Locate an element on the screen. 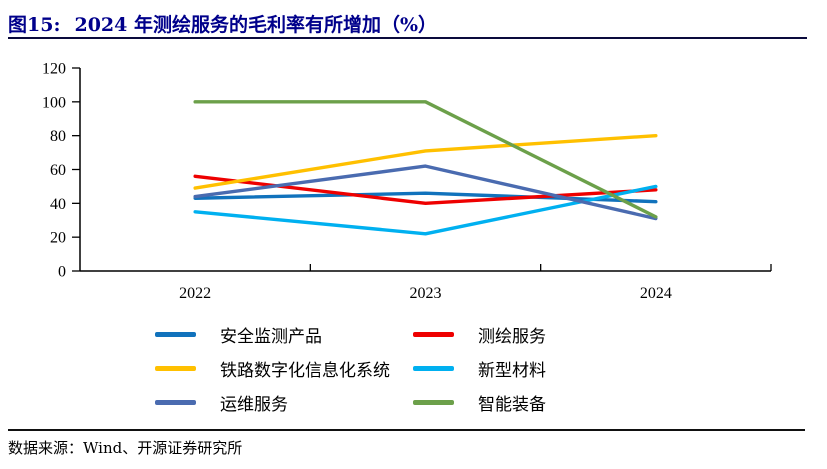  legend-item-series-1: 安全监测产品 is located at coordinates (238, 335).